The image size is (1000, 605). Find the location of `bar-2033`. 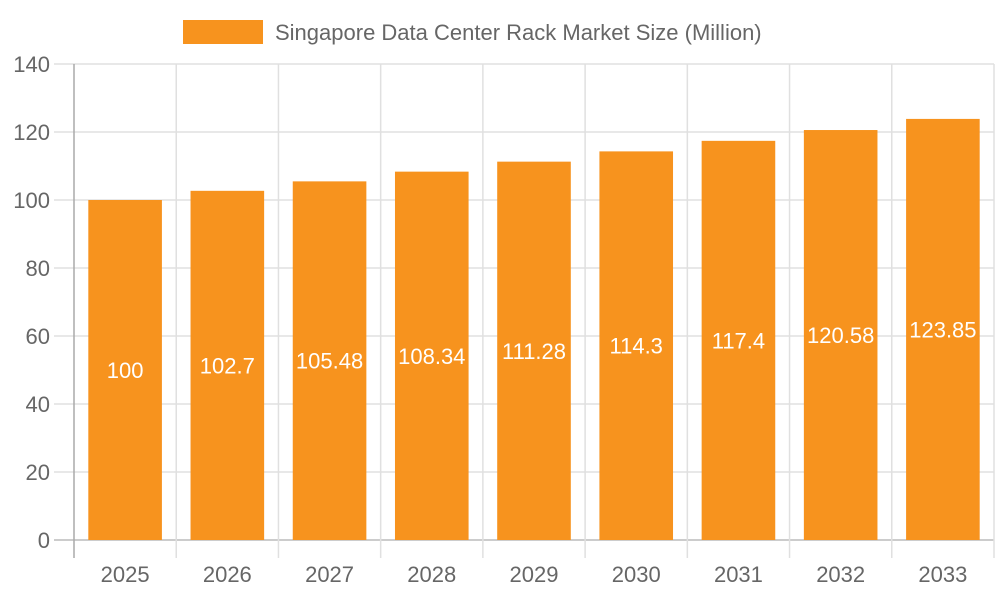

bar-2033 is located at coordinates (943, 329).